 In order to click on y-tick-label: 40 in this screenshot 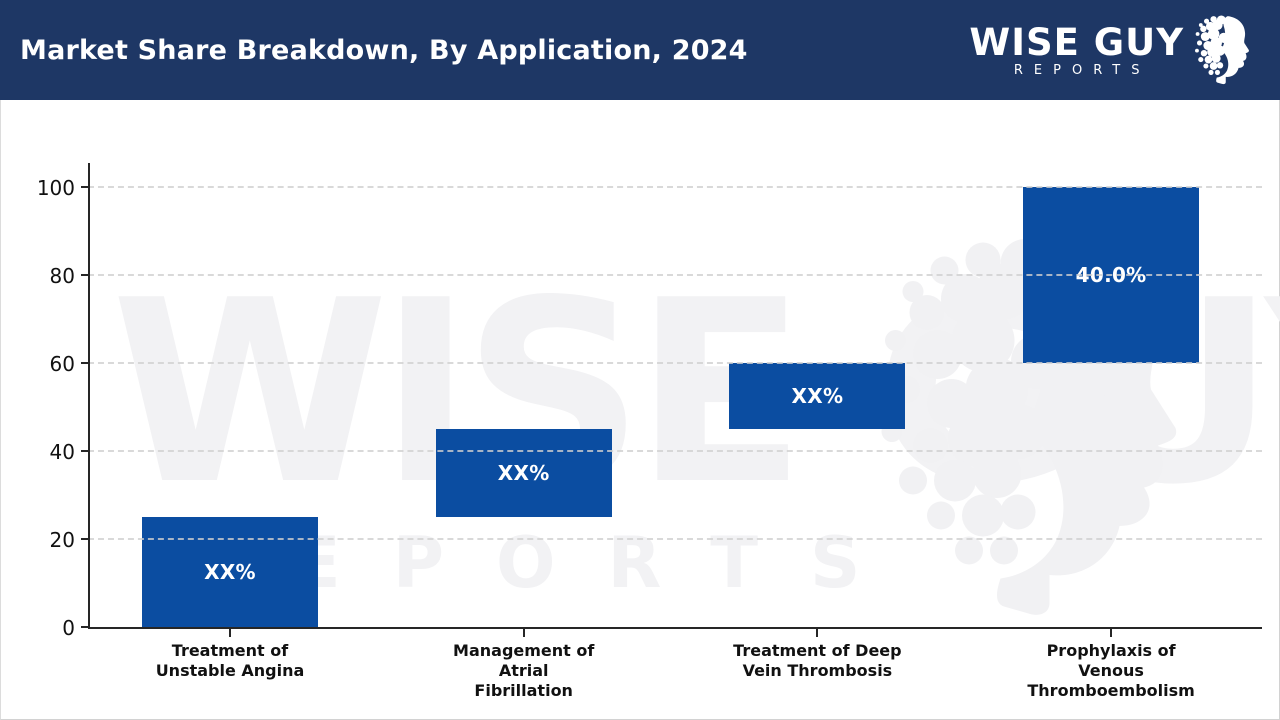, I will do `click(62, 452)`.